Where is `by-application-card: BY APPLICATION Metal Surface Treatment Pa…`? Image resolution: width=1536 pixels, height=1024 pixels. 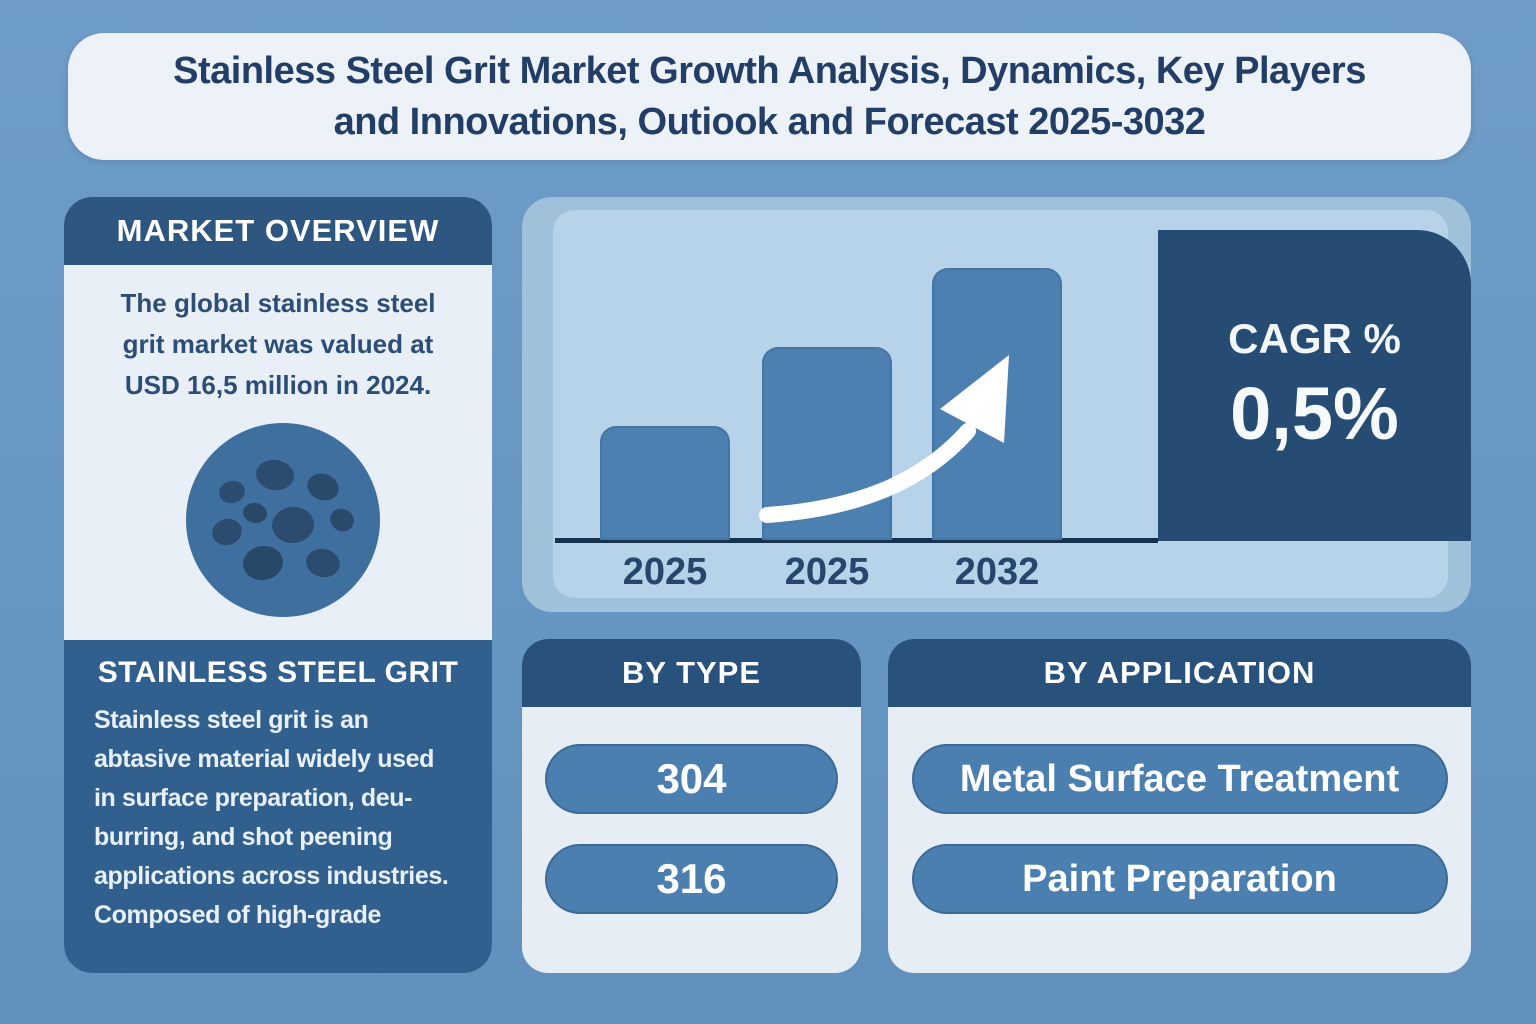 by-application-card: BY APPLICATION Metal Surface Treatment Pa… is located at coordinates (1179, 806).